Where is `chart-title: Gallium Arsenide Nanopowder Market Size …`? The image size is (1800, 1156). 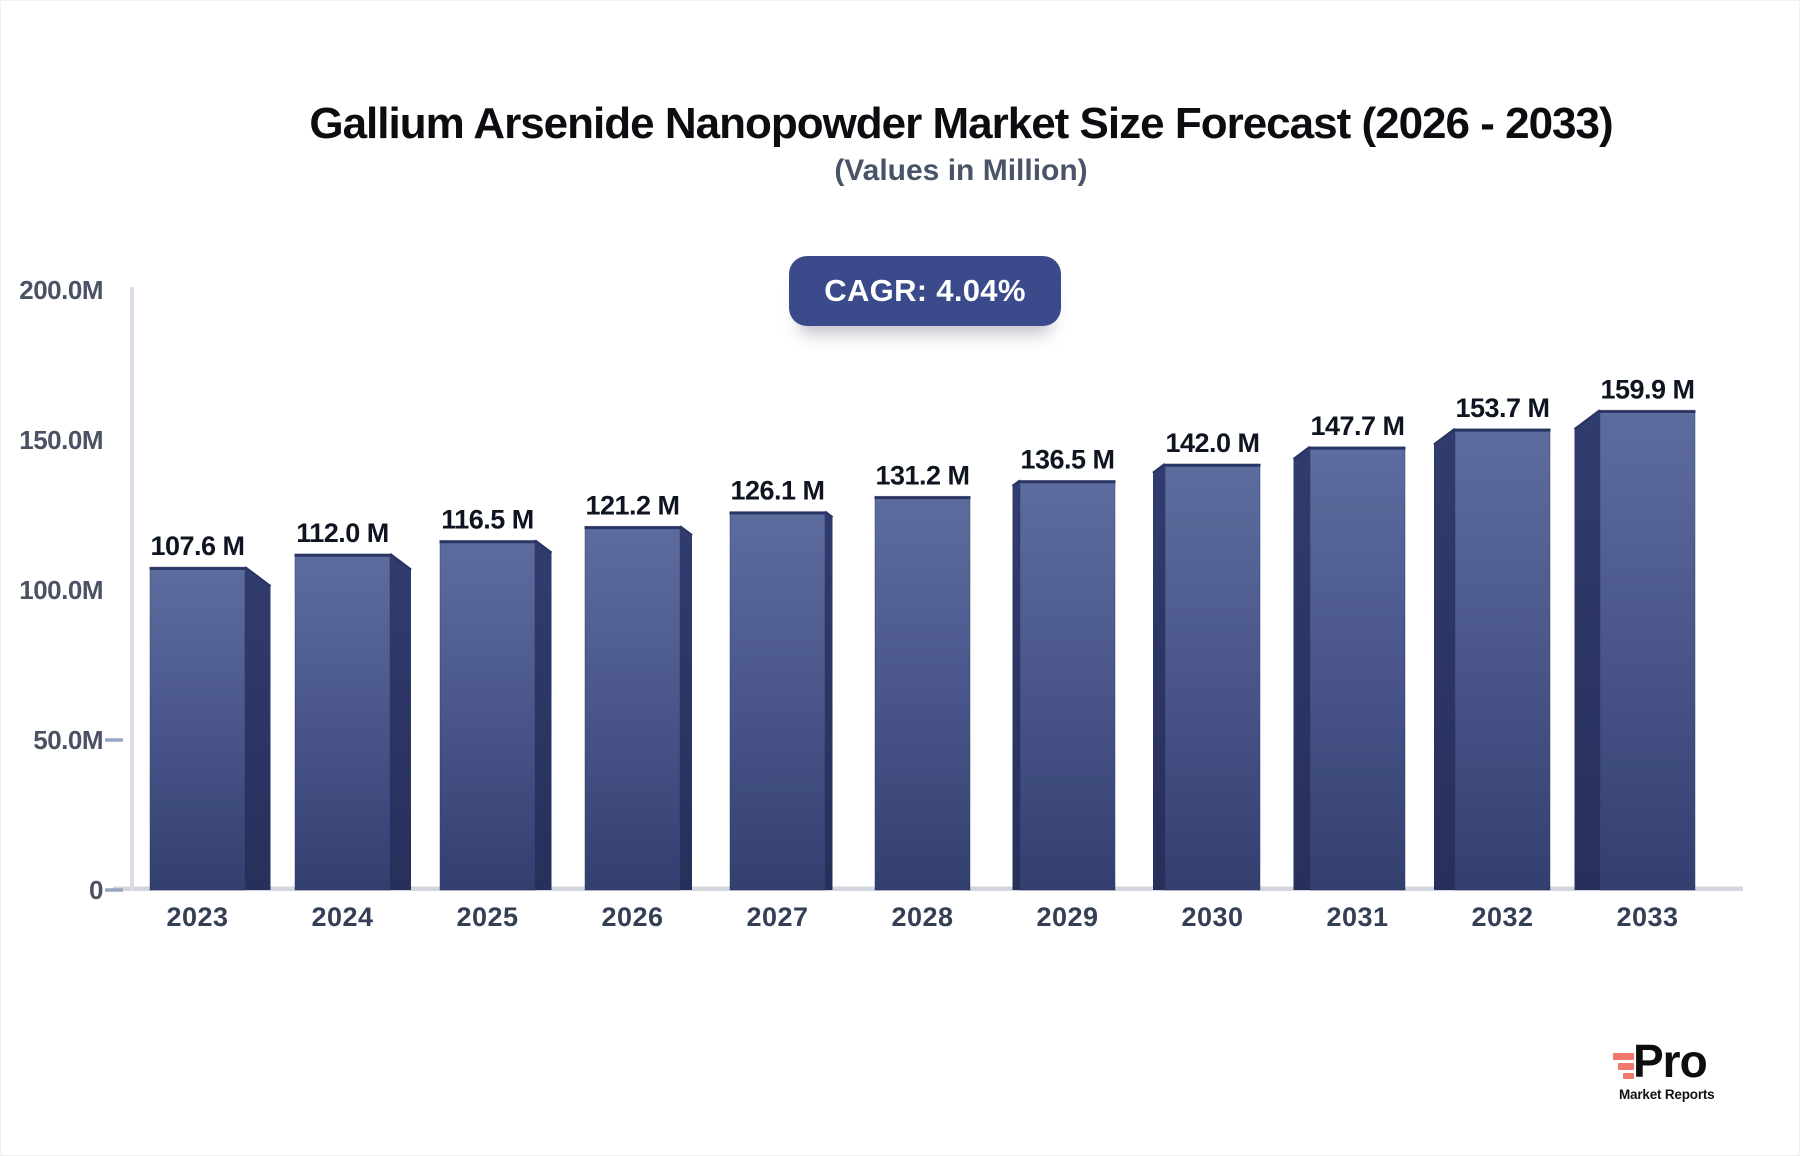
chart-title: Gallium Arsenide Nanopowder Market Size … is located at coordinates (961, 123).